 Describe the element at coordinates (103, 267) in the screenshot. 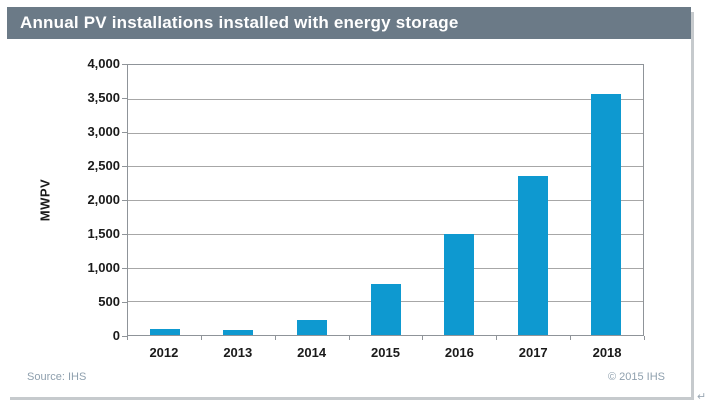

I see `y-tick-label: 1,000` at that location.